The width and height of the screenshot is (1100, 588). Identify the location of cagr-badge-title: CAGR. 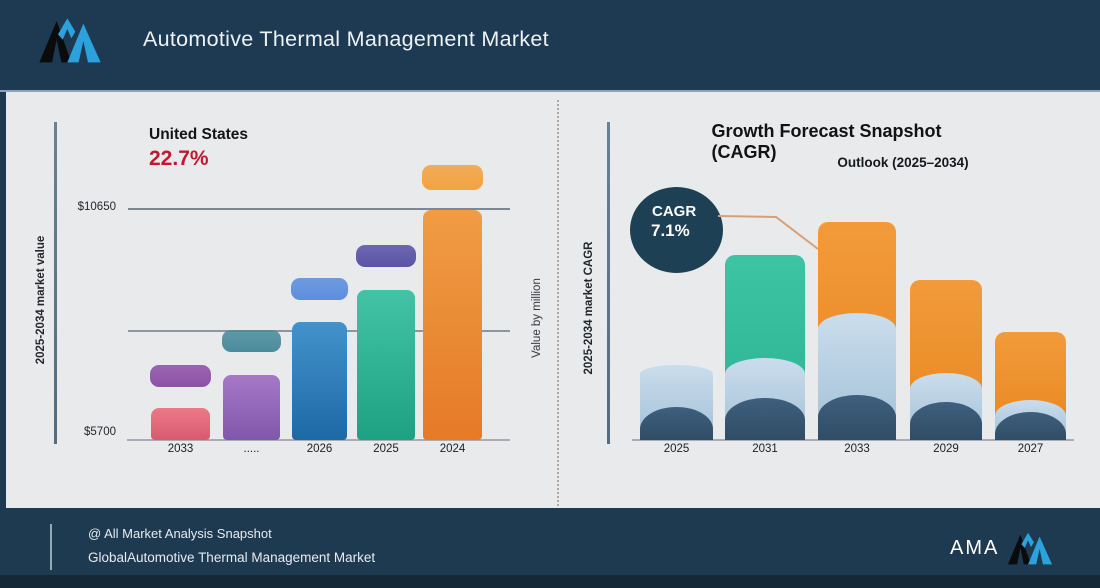
(674, 211).